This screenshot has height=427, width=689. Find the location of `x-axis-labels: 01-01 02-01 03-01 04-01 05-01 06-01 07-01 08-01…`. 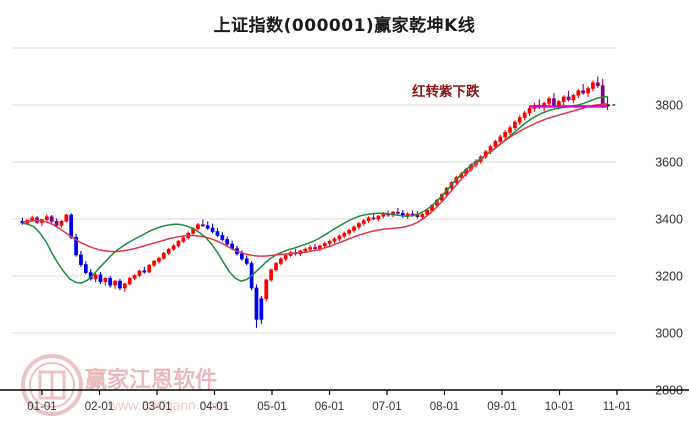

x-axis-labels: 01-01 02-01 03-01 04-01 05-01 06-01 07-01 08-01… is located at coordinates (329, 401).